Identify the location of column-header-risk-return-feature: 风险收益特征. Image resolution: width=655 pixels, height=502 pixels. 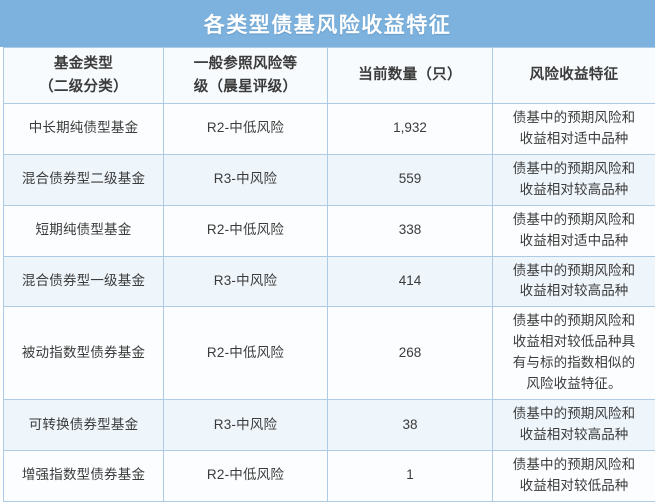
(574, 76).